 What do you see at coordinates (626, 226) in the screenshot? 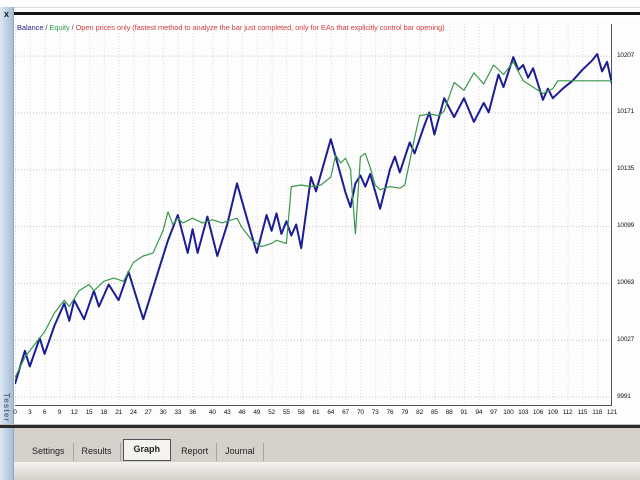
I see `y-axis-label: 10099` at bounding box center [626, 226].